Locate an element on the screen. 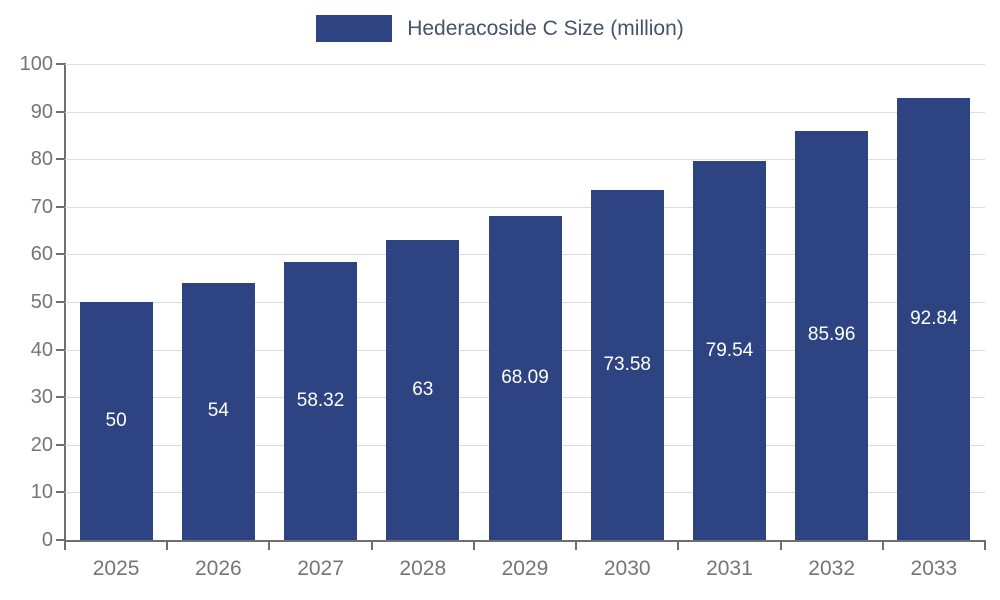 Image resolution: width=1000 pixels, height=600 pixels. bar-value-label: 92.84 is located at coordinates (934, 319).